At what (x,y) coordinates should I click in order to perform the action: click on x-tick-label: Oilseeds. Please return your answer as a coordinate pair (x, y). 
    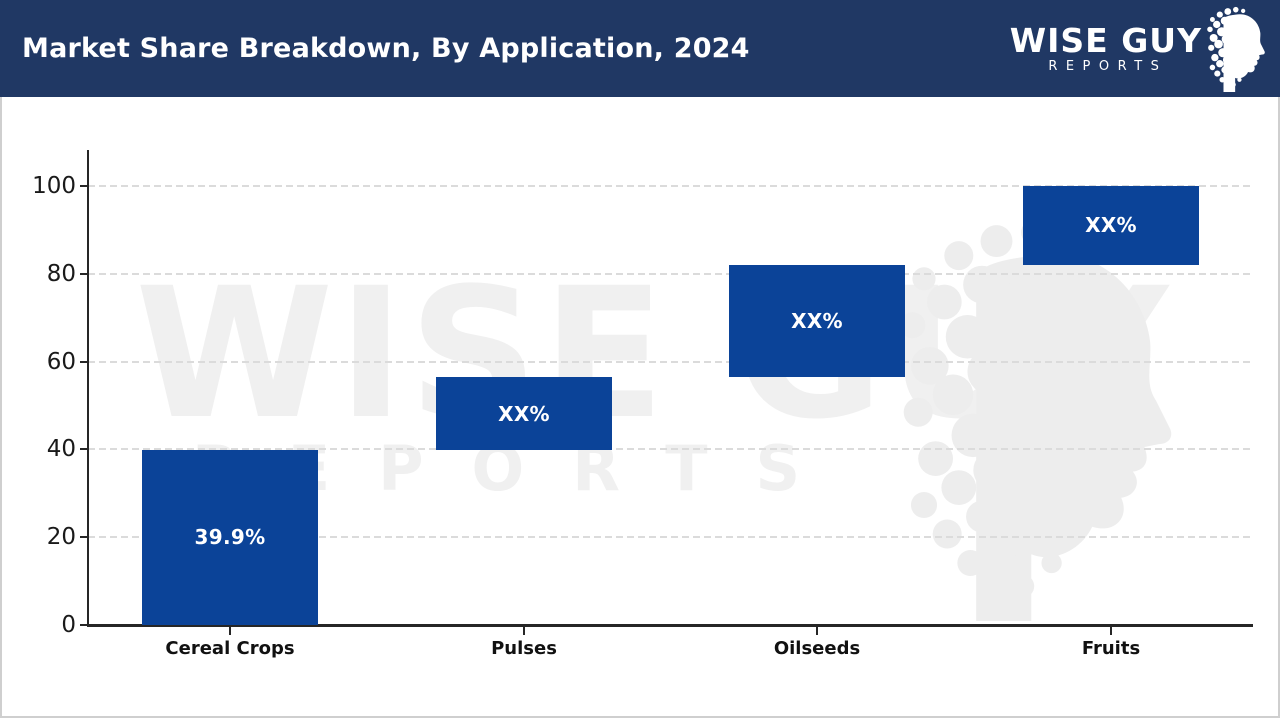
    Looking at the image, I should click on (817, 648).